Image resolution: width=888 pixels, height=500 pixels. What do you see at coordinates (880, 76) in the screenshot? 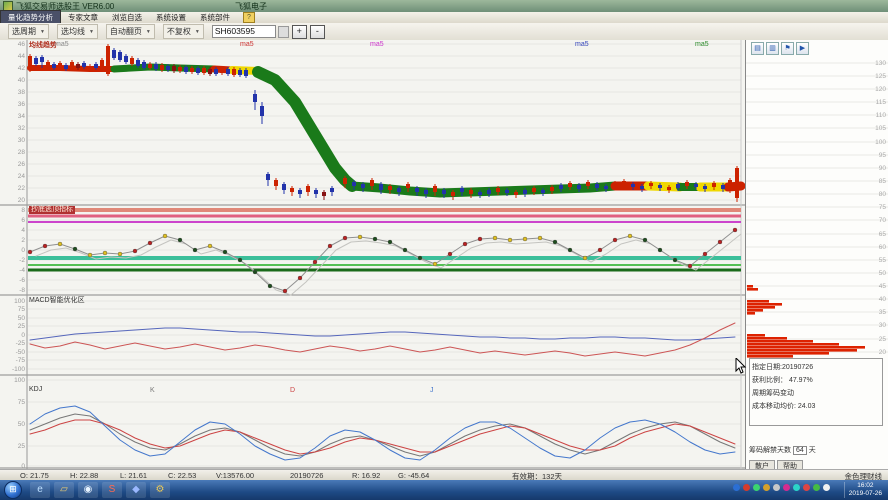
I see `svg-text: 125` at bounding box center [880, 76].